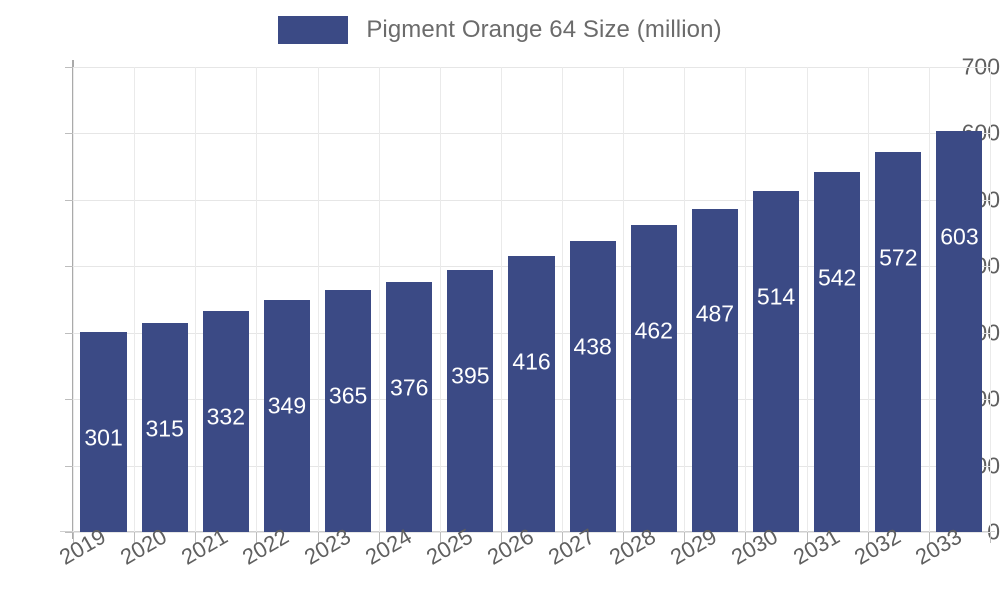 The height and width of the screenshot is (600, 1000). Describe the element at coordinates (501, 537) in the screenshot. I see `x-tick-mark-2026` at that location.